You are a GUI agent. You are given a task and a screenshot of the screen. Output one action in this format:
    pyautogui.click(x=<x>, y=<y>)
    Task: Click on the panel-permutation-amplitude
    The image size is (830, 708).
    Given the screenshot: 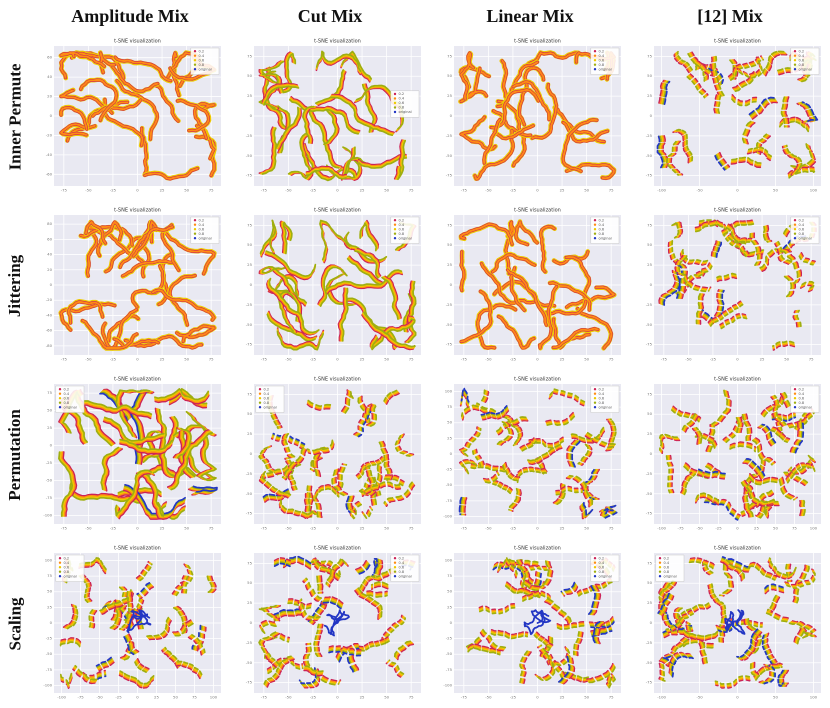 What is the action you would take?
    pyautogui.click(x=130, y=454)
    